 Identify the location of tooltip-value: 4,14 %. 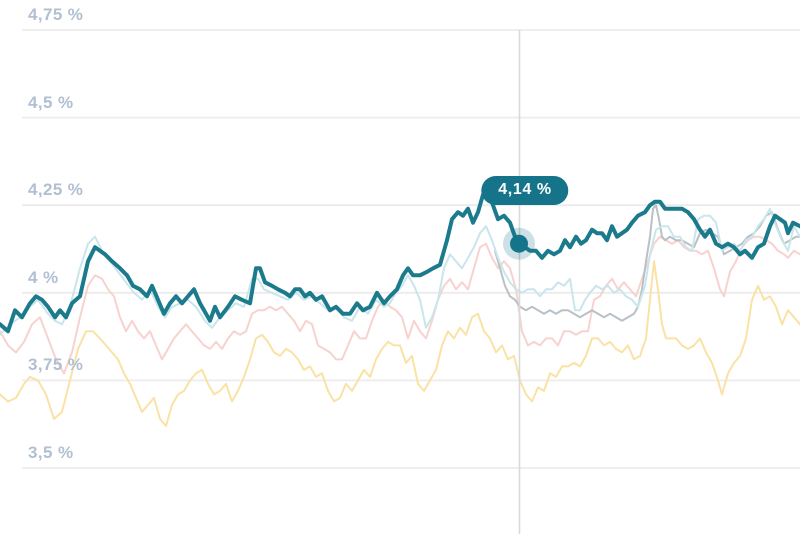
(525, 189).